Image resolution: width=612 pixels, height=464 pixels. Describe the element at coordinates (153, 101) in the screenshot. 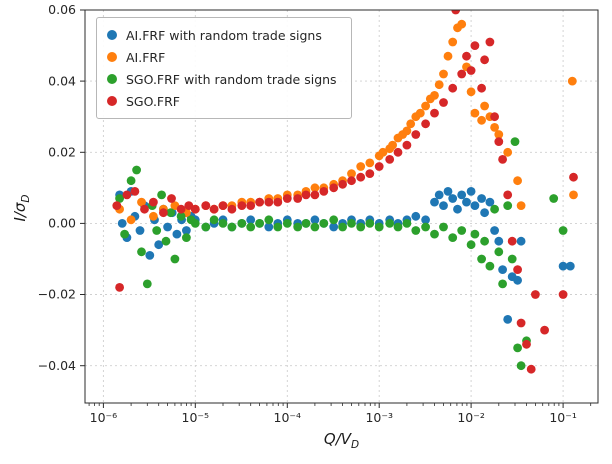

I see `legend-label: SGO.FRF` at that location.